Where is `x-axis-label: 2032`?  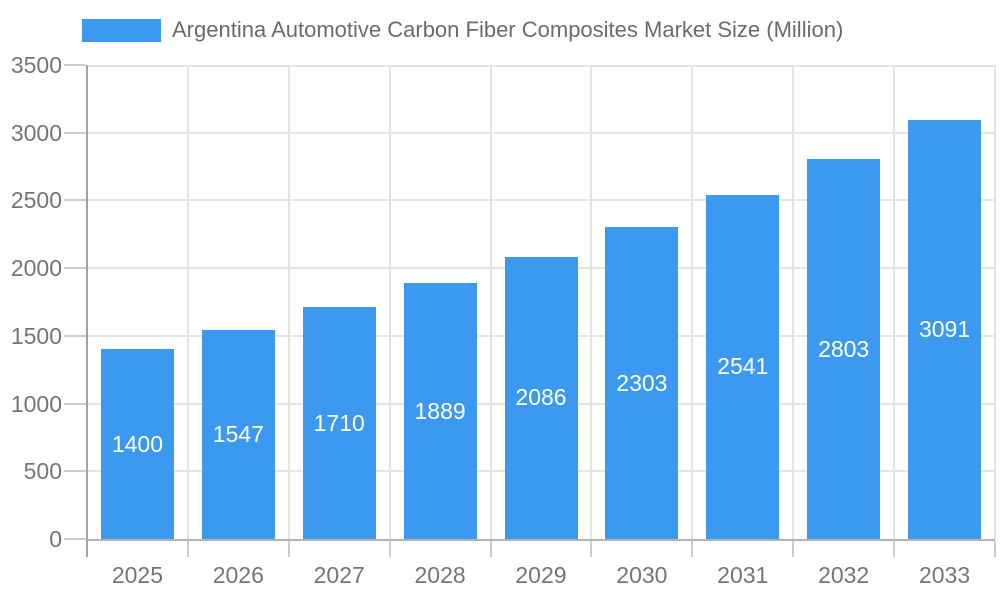
x-axis-label: 2032 is located at coordinates (844, 575).